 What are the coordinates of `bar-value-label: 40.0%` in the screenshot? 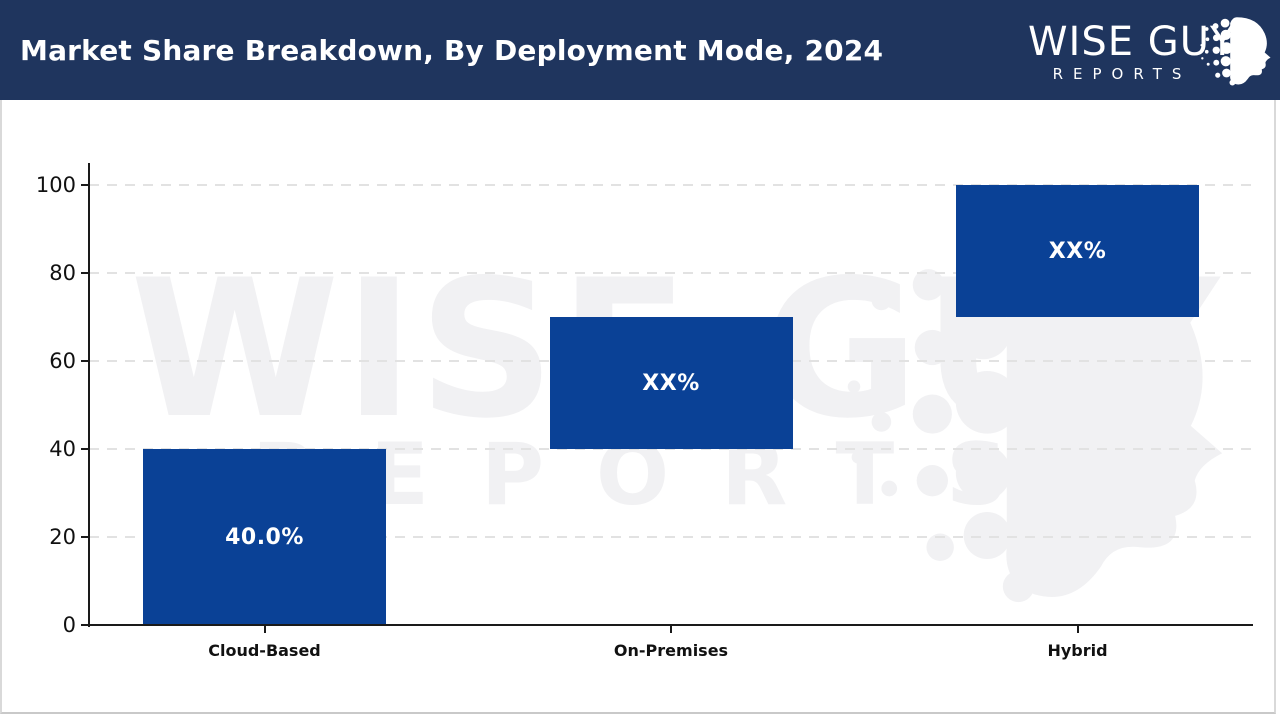 It's located at (264, 537).